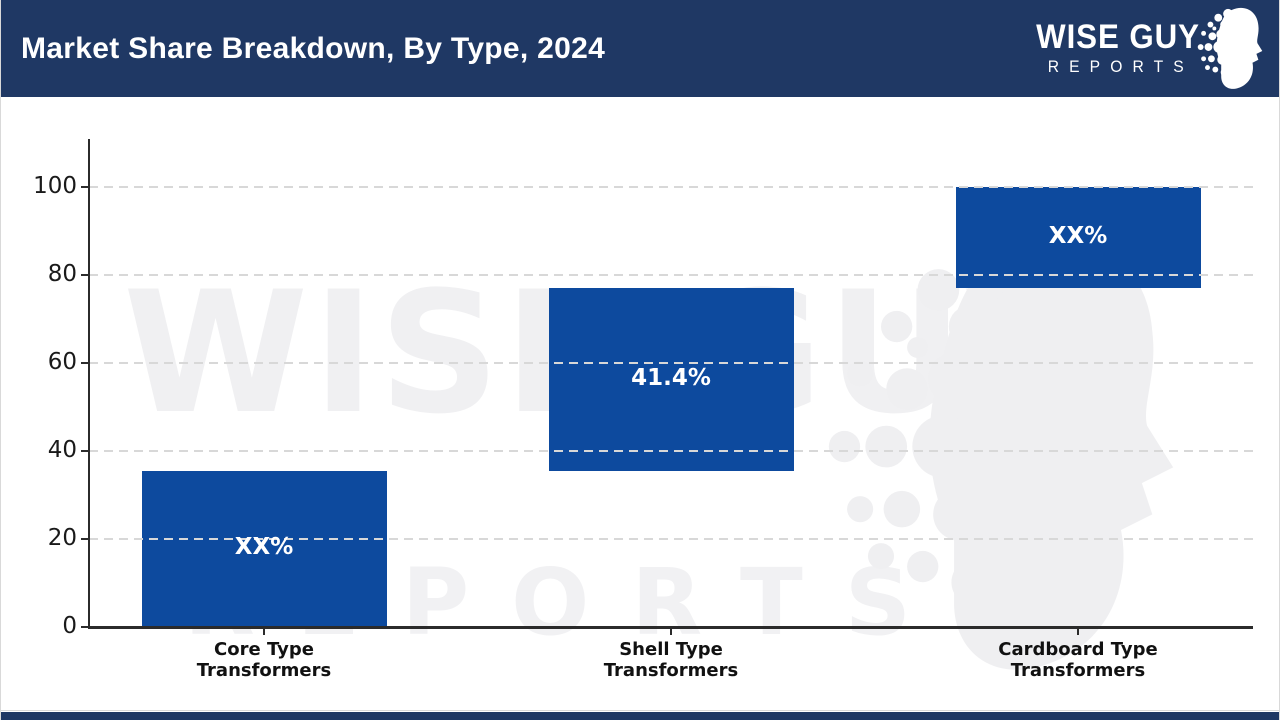 Image resolution: width=1280 pixels, height=720 pixels. I want to click on logo-text: WISE GUY REPORTS, so click(1118, 48).